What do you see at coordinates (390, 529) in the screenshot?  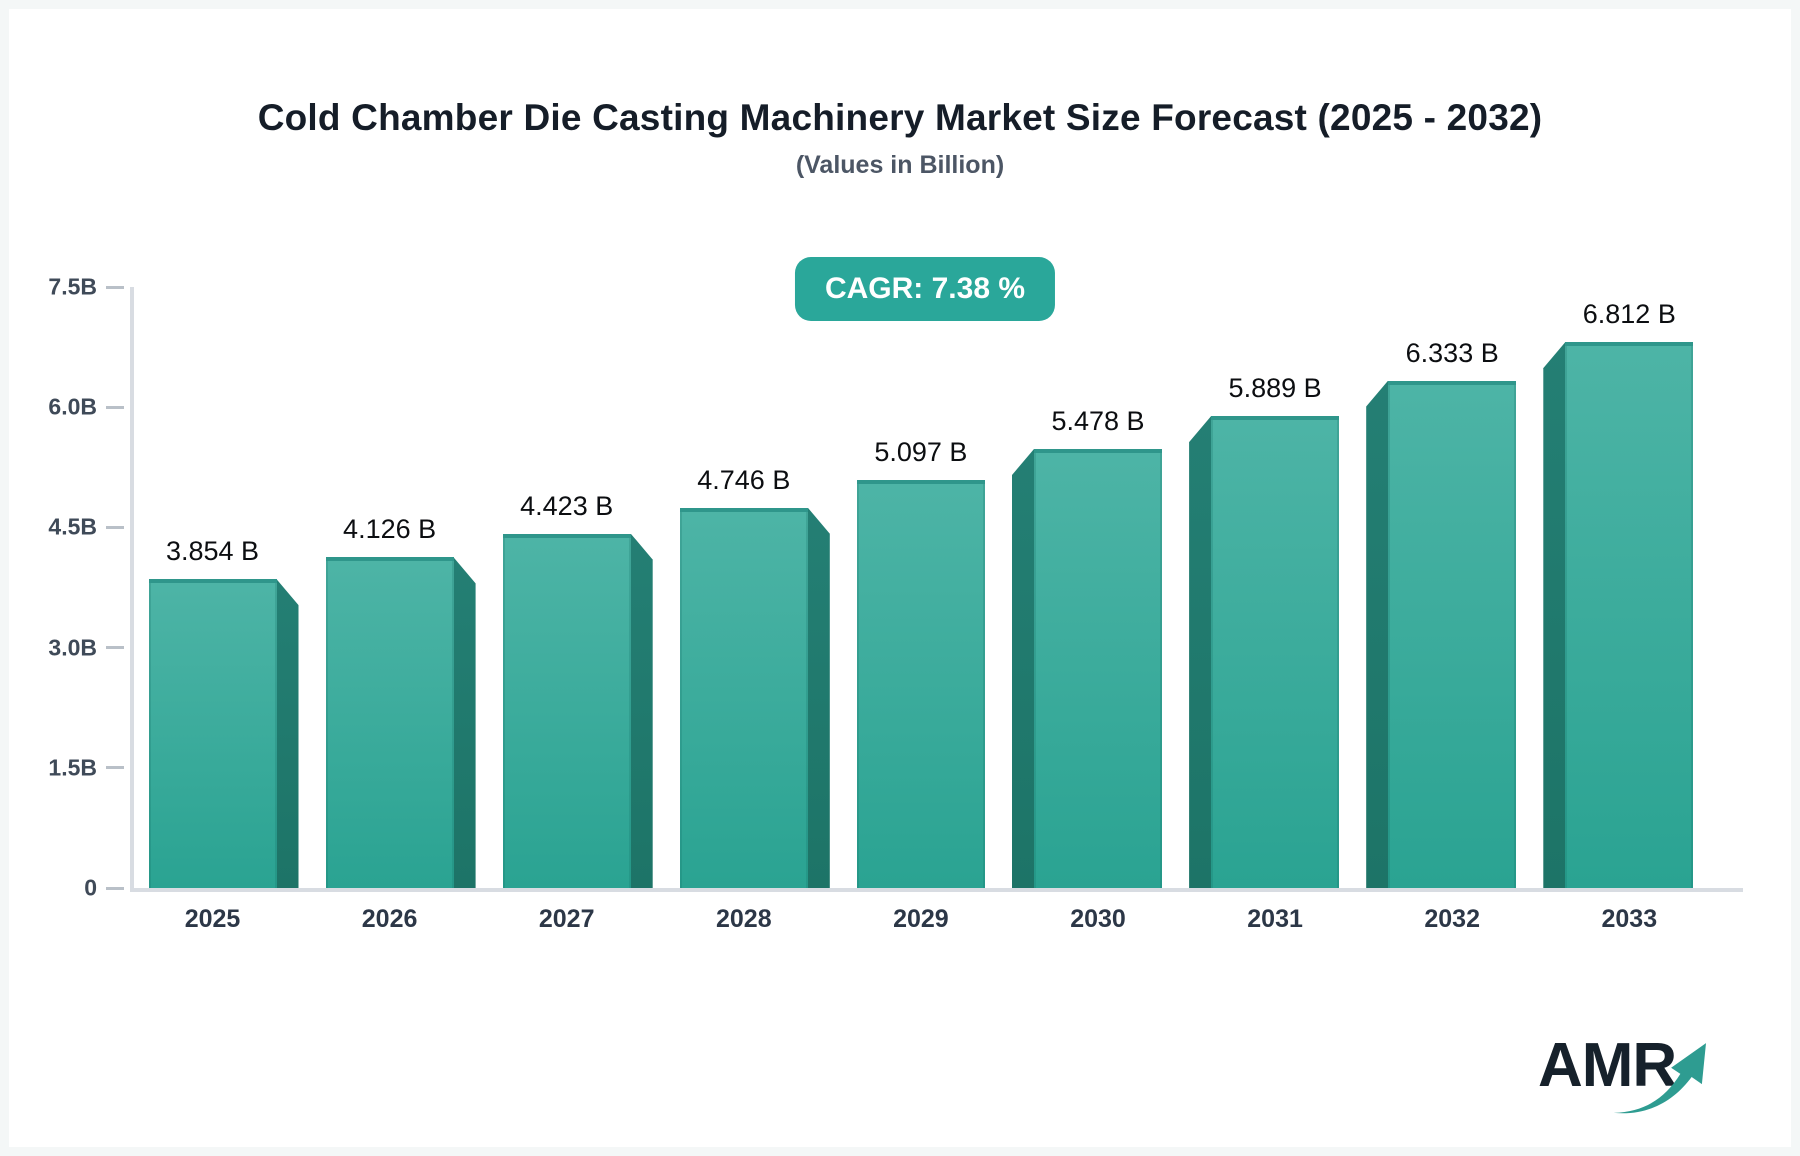 I see `bar-value-label-2026: 4.126 B` at bounding box center [390, 529].